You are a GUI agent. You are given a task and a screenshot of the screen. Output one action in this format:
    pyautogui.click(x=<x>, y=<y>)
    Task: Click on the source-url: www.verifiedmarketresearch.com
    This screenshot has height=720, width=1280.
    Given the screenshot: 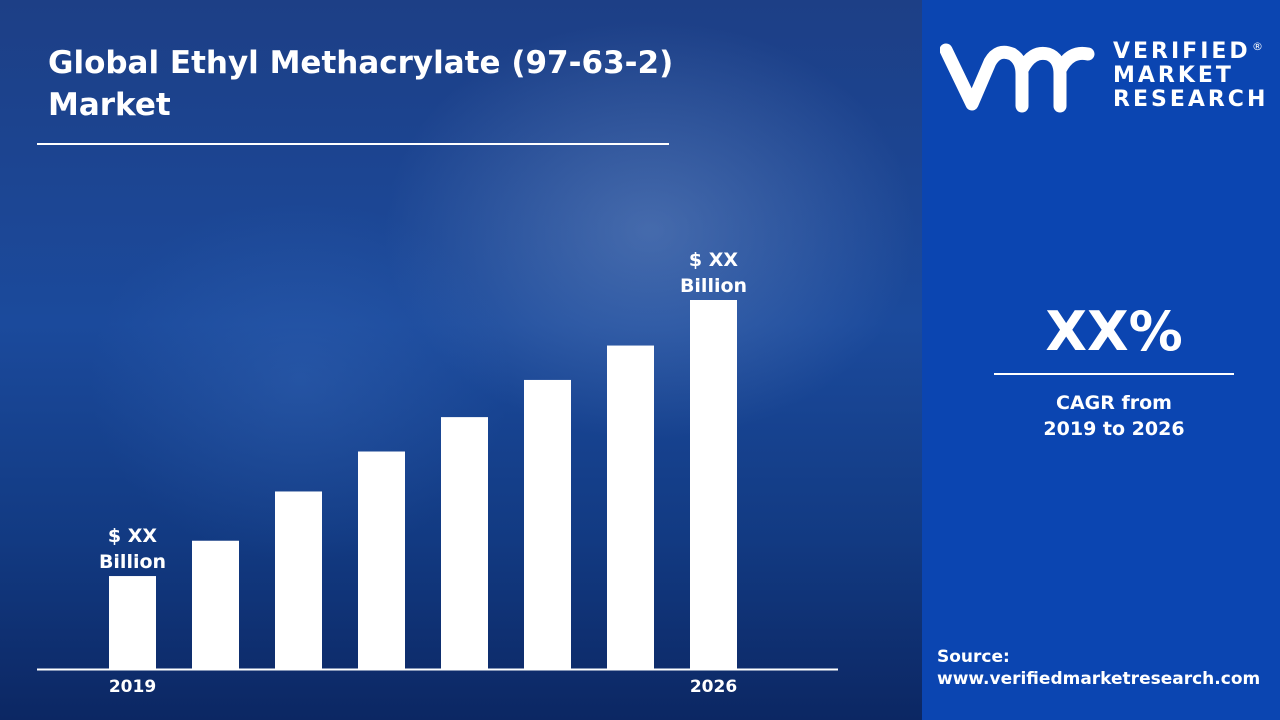 What is the action you would take?
    pyautogui.click(x=1099, y=679)
    